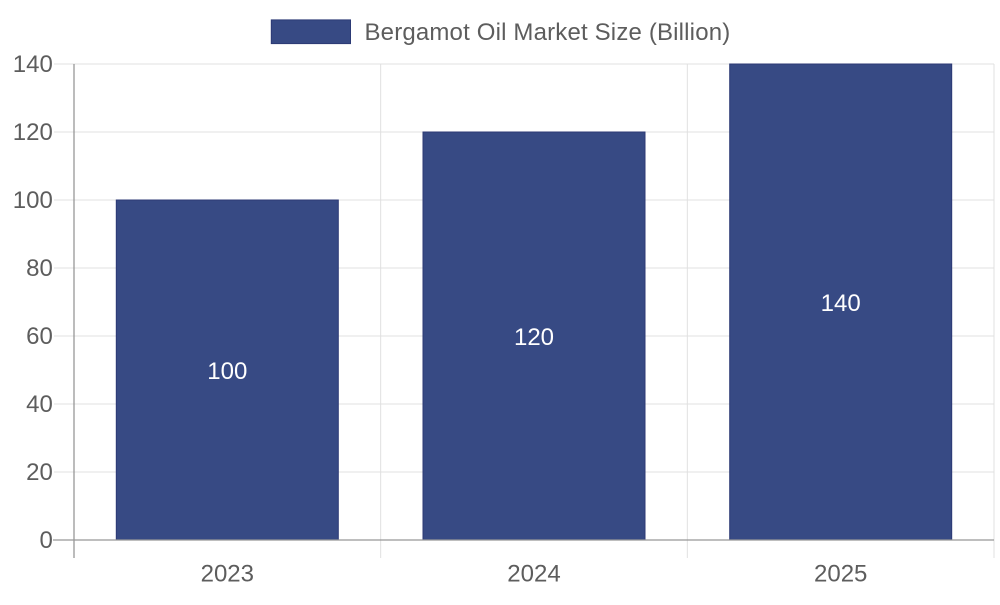  What do you see at coordinates (840, 573) in the screenshot?
I see `svg-text: 2025` at bounding box center [840, 573].